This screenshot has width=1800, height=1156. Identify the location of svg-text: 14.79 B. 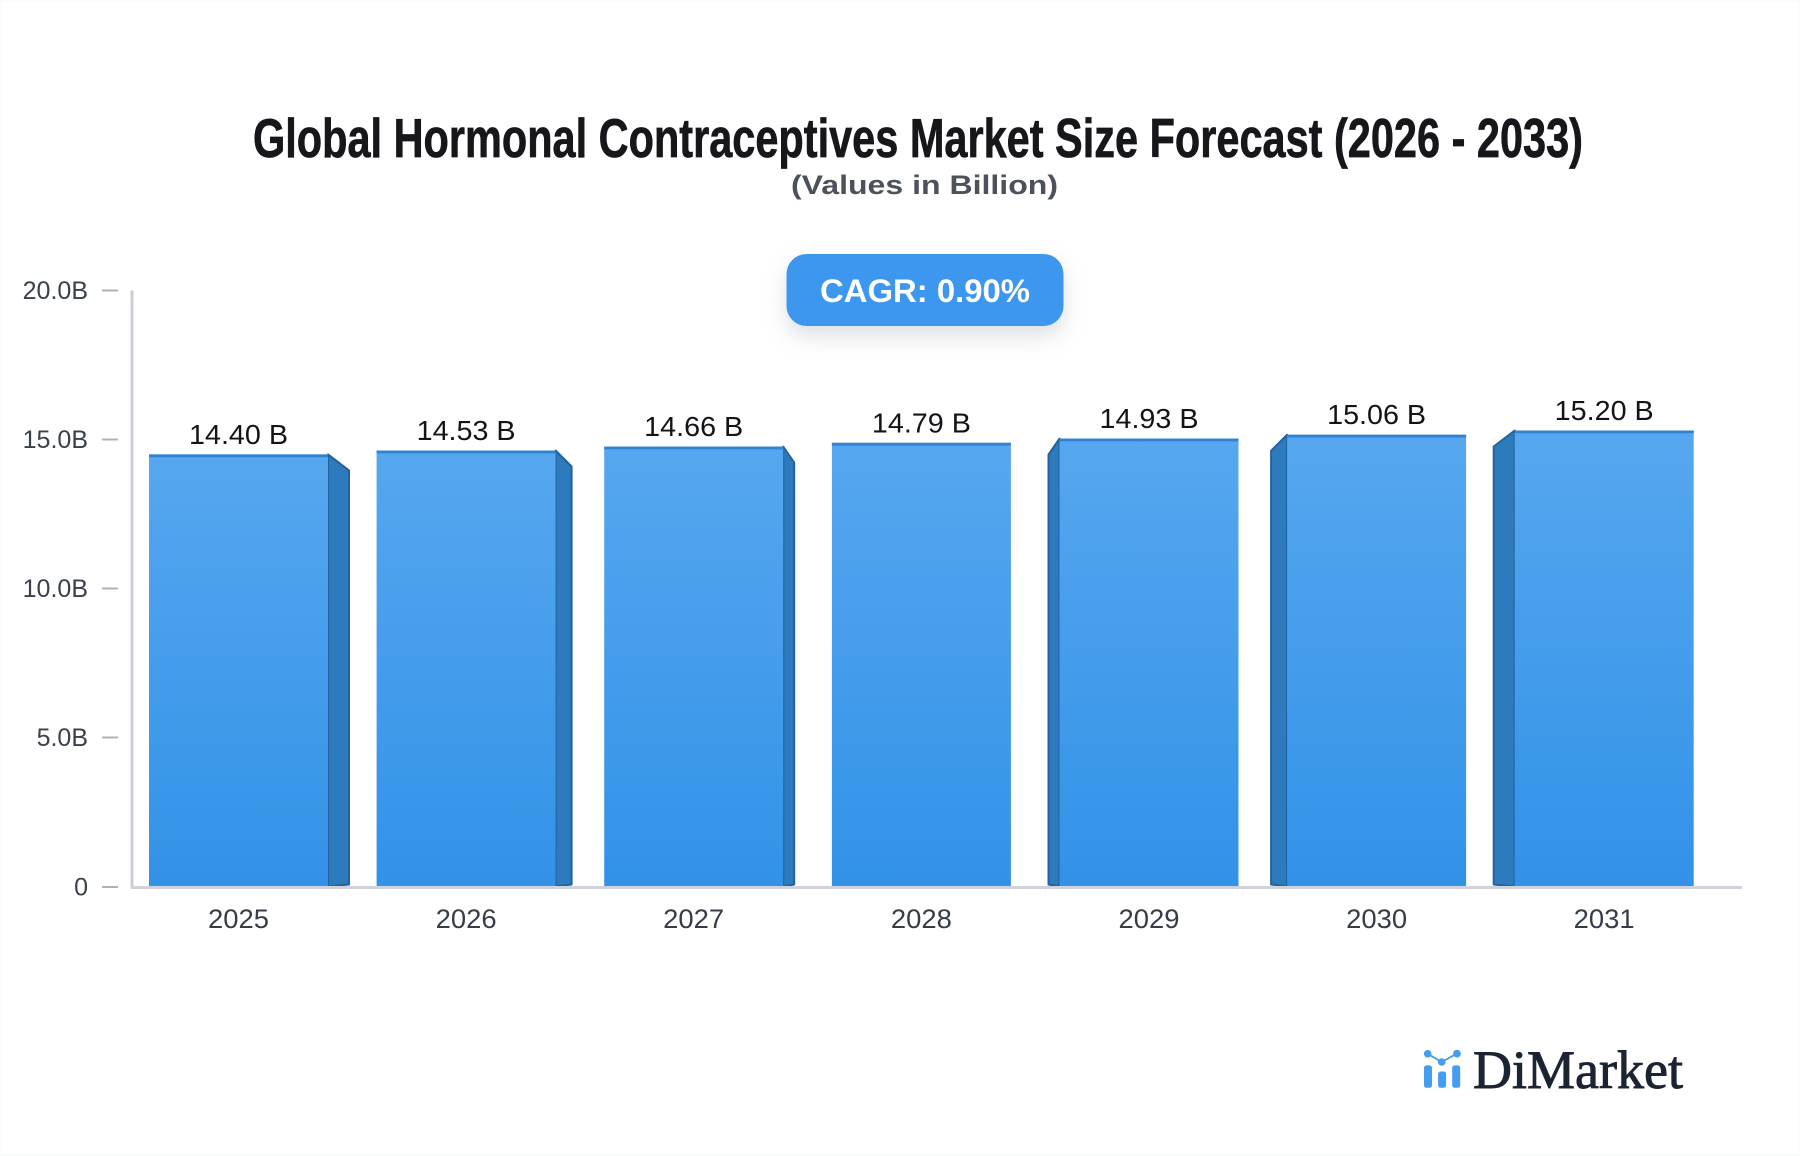
(921, 422).